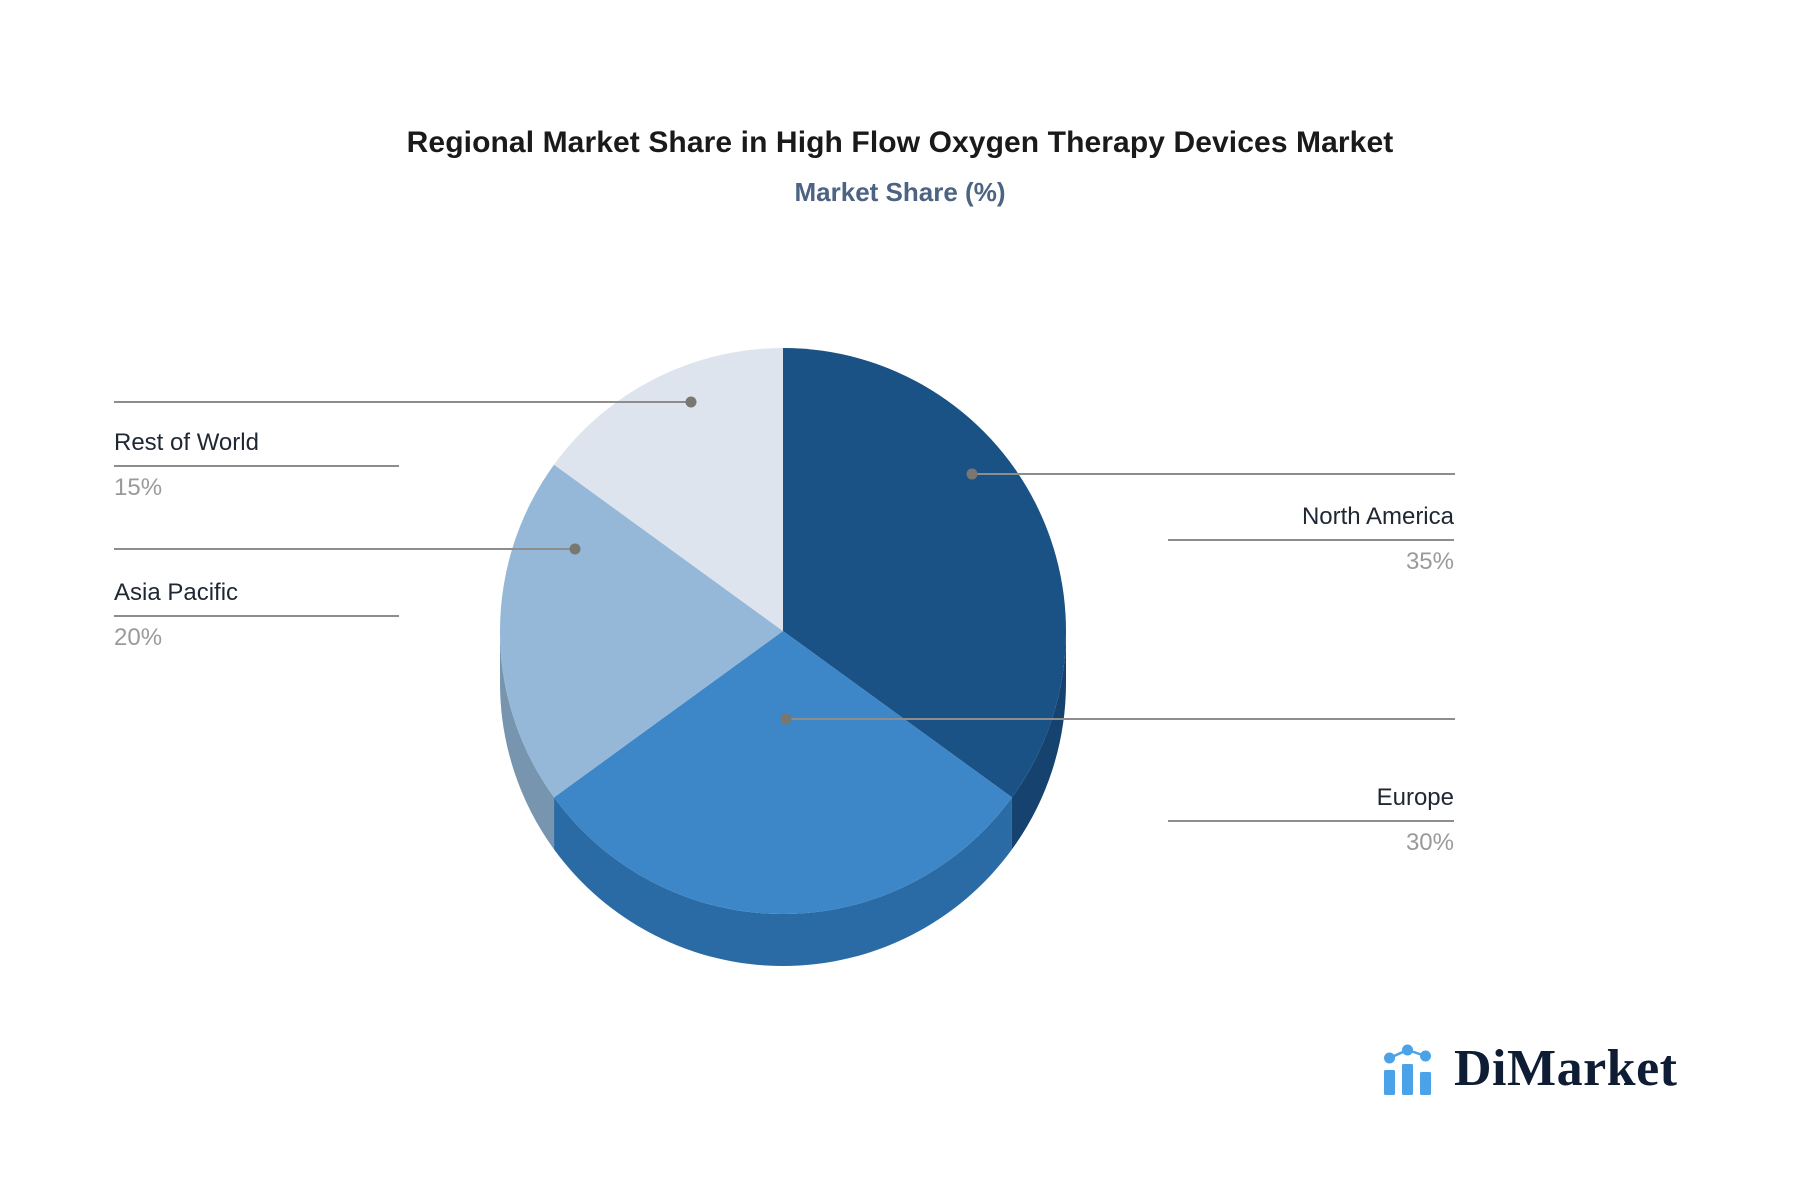 The image size is (1800, 1196). I want to click on dimarket-logo: DiMarket, so click(1529, 1069).